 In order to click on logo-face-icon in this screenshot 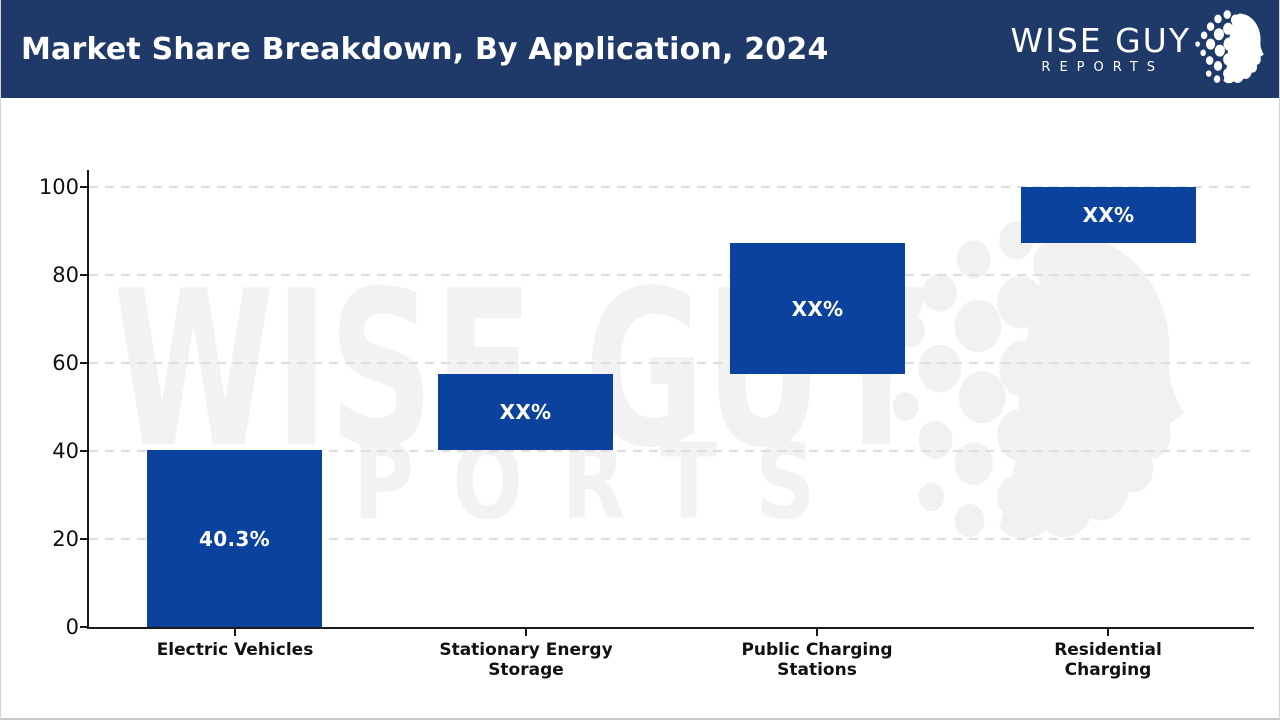, I will do `click(1229, 47)`.